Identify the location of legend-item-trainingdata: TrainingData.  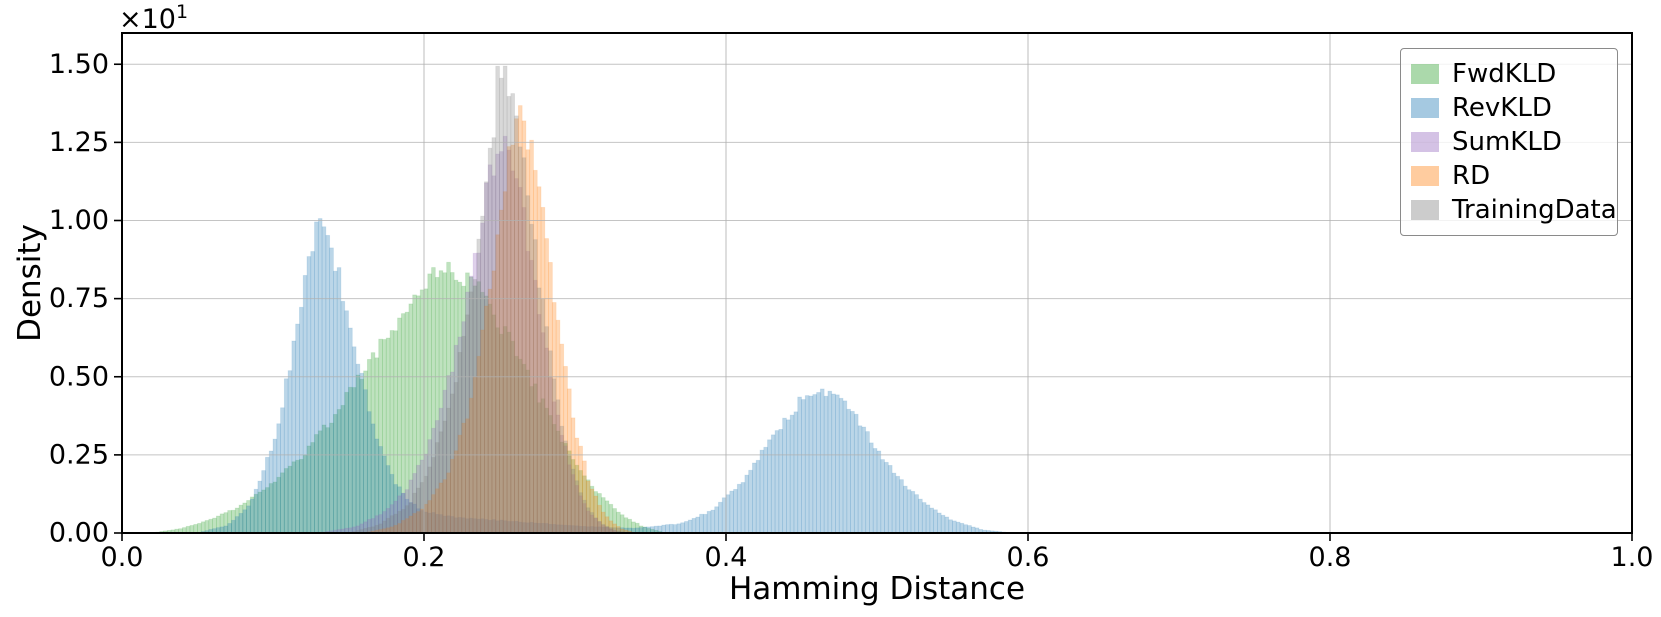
(1514, 210).